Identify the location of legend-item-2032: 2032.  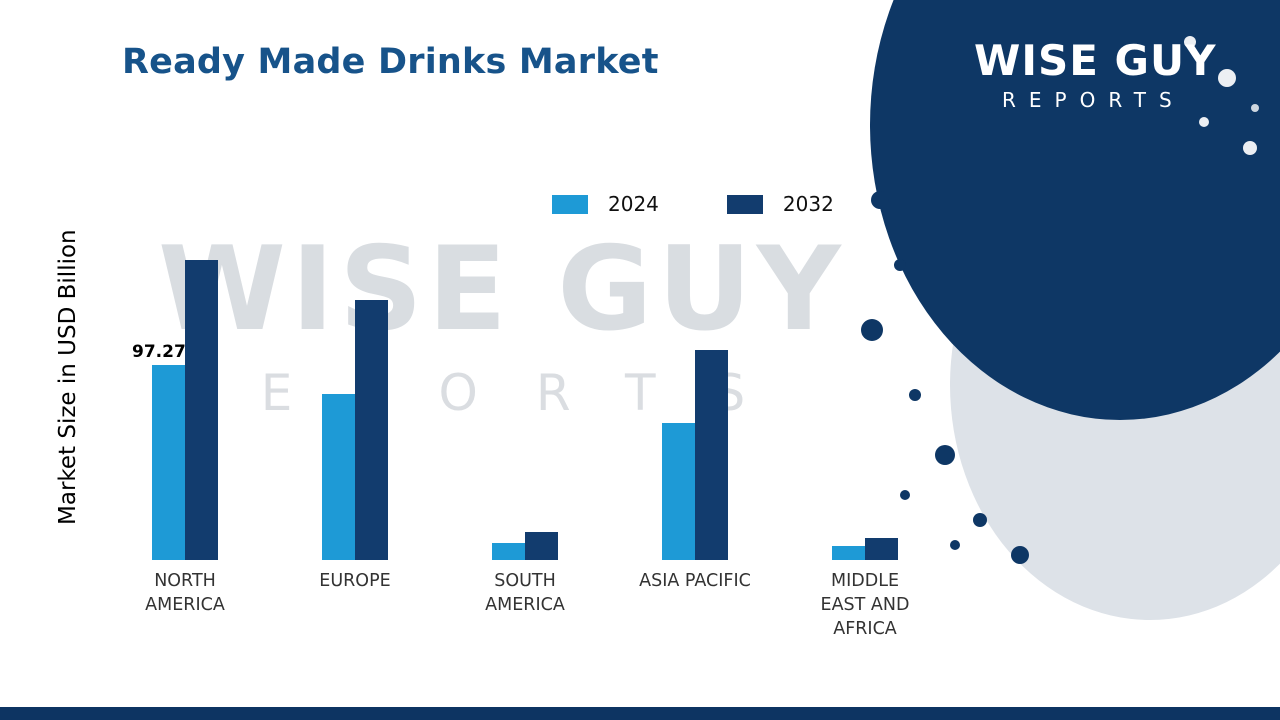
(780, 204).